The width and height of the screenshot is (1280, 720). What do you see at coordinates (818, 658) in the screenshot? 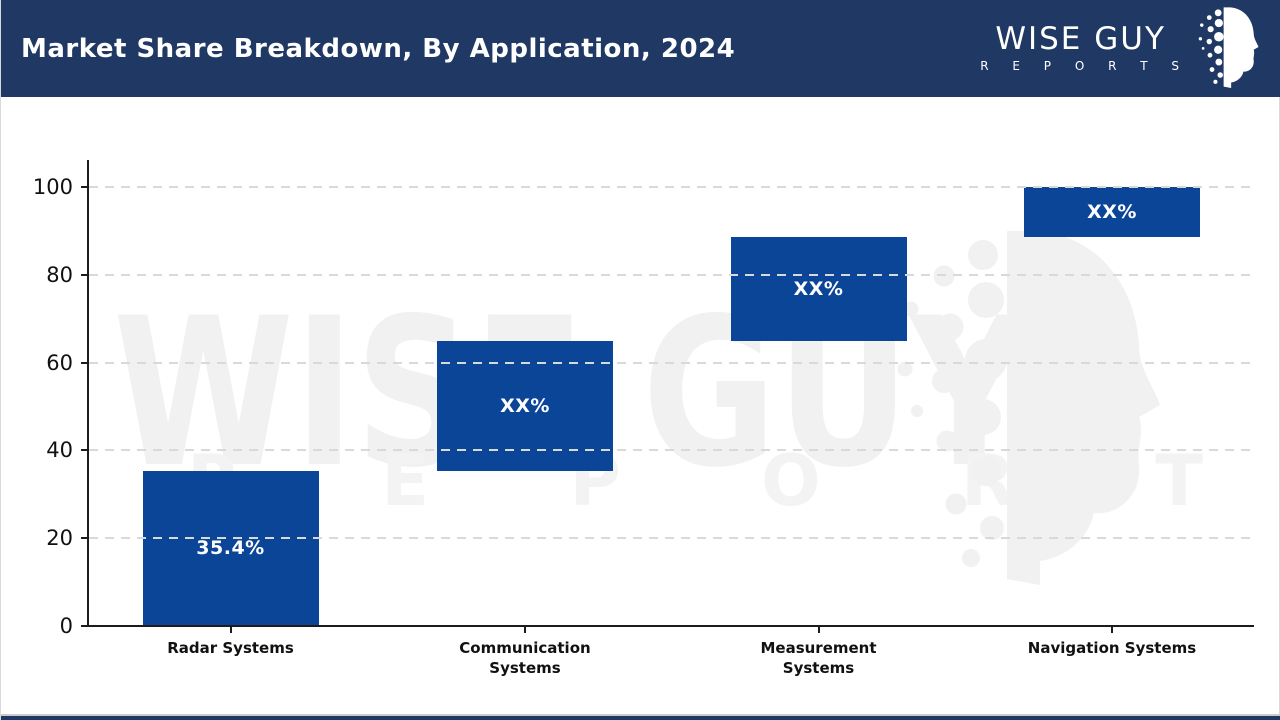
I see `category-label: Measurement Systems` at bounding box center [818, 658].